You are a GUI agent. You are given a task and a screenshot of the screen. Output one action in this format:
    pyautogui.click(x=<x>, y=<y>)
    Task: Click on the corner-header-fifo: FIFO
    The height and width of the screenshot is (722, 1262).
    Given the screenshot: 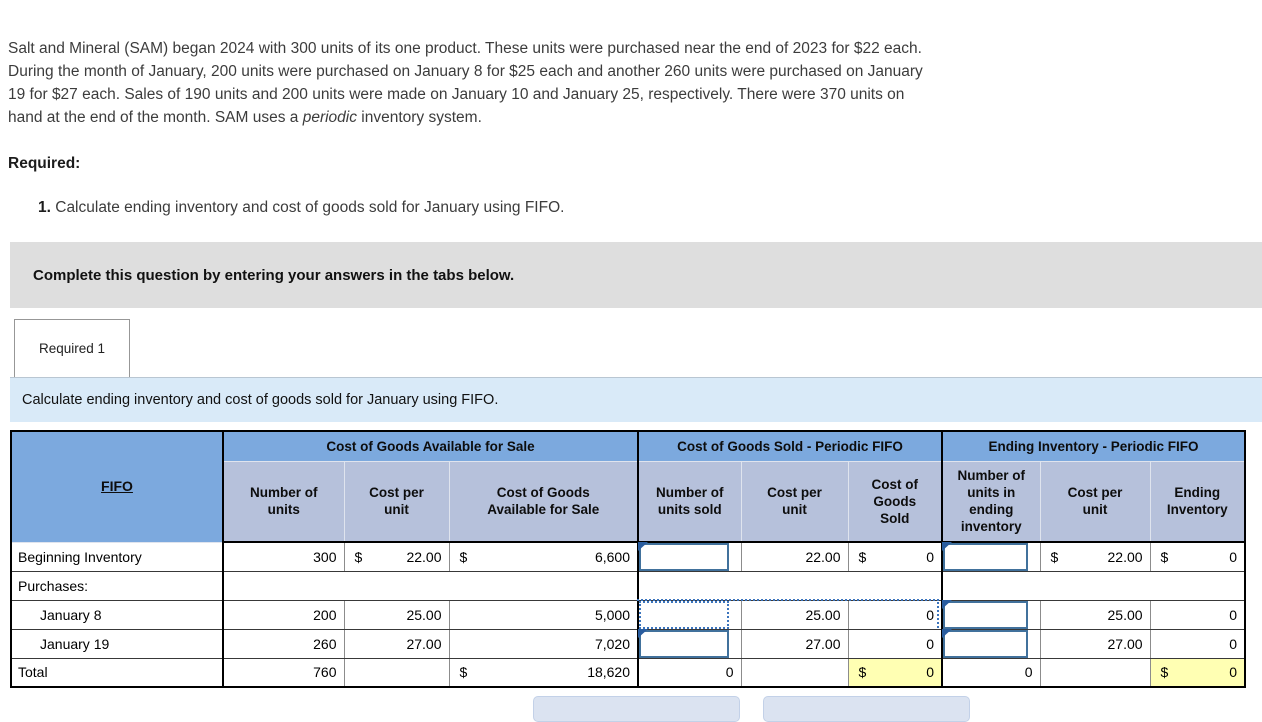 What is the action you would take?
    pyautogui.click(x=117, y=486)
    